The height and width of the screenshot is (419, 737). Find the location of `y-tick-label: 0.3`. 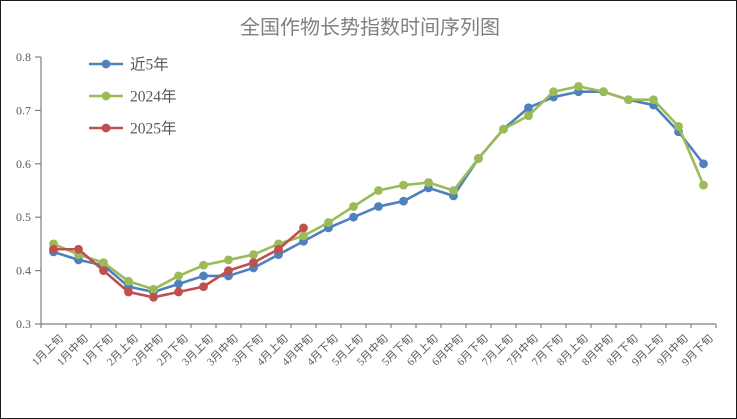

y-tick-label: 0.3 is located at coordinates (23, 324).